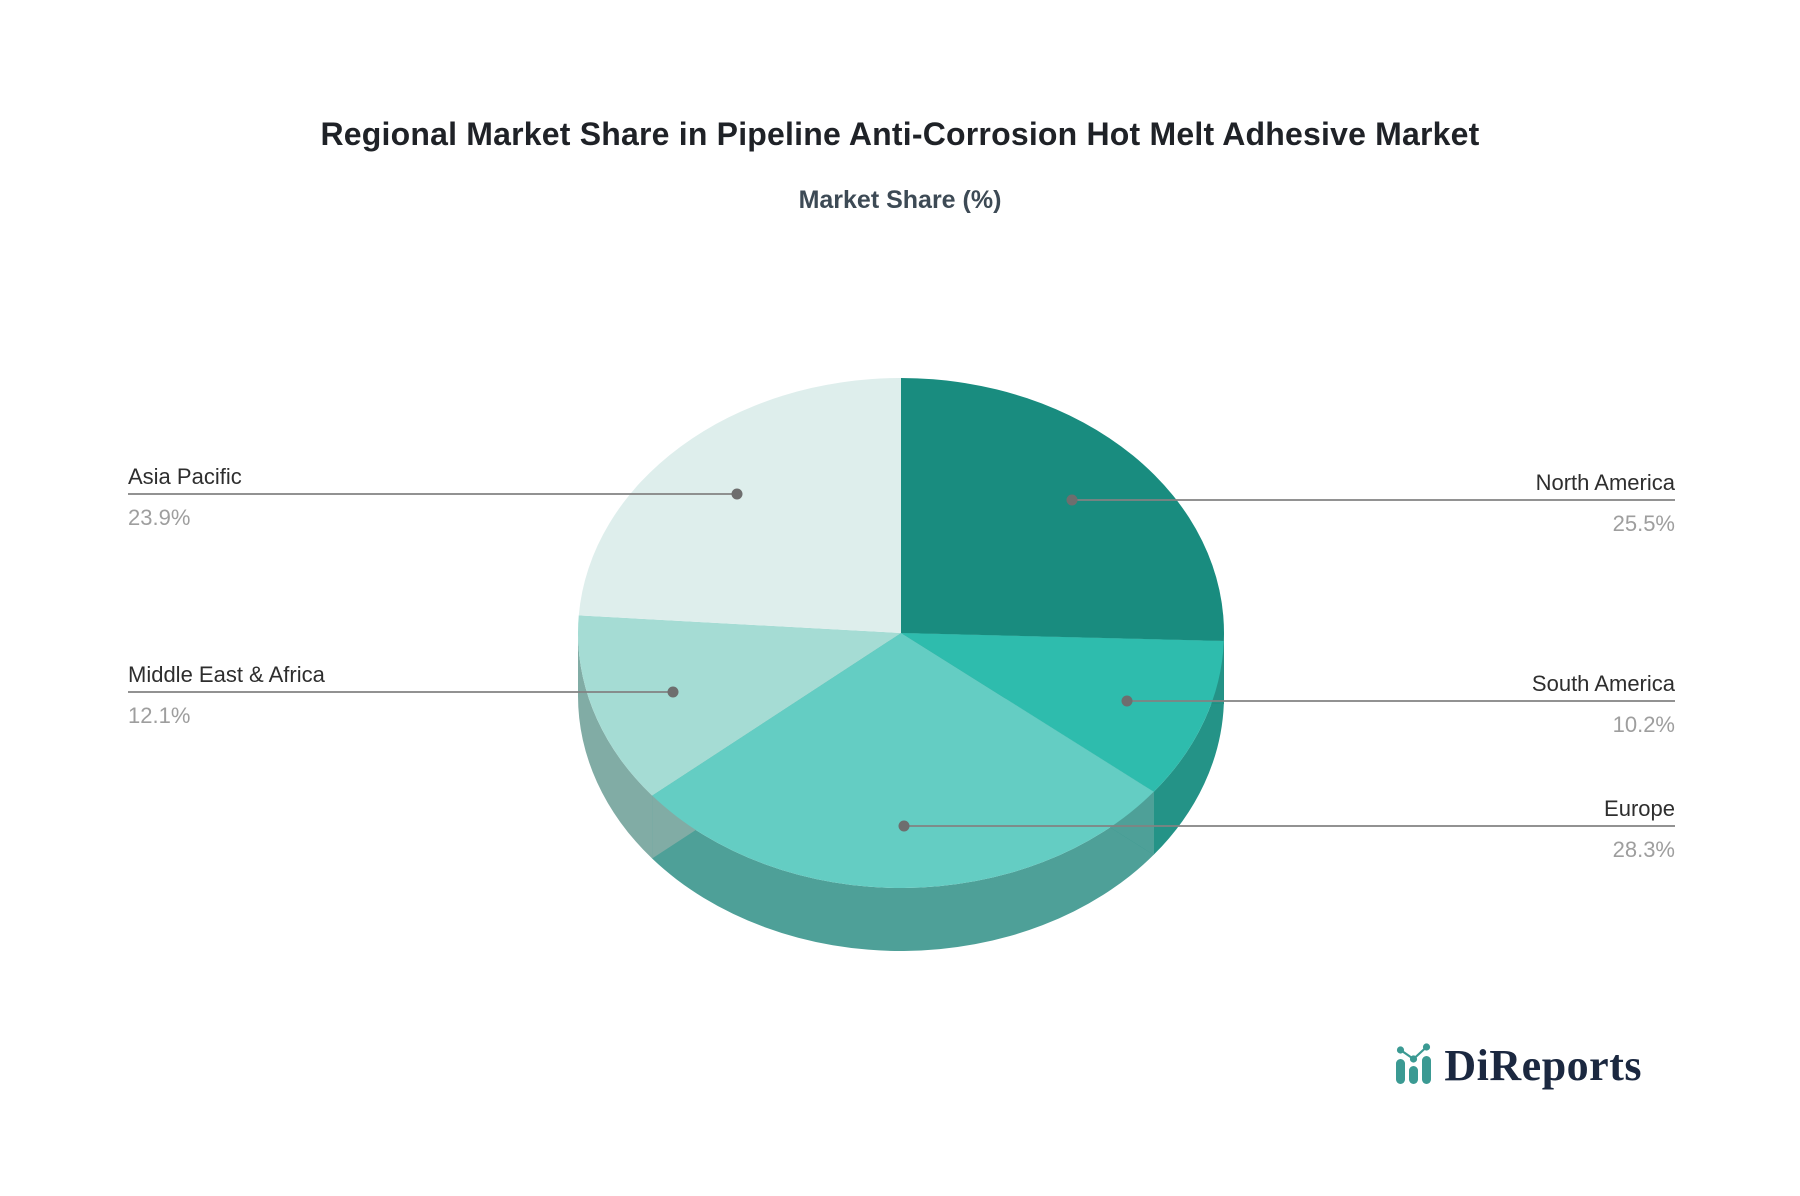 The image size is (1800, 1196). I want to click on slice-label-middle-east-africa: Middle East & Africa, so click(227, 674).